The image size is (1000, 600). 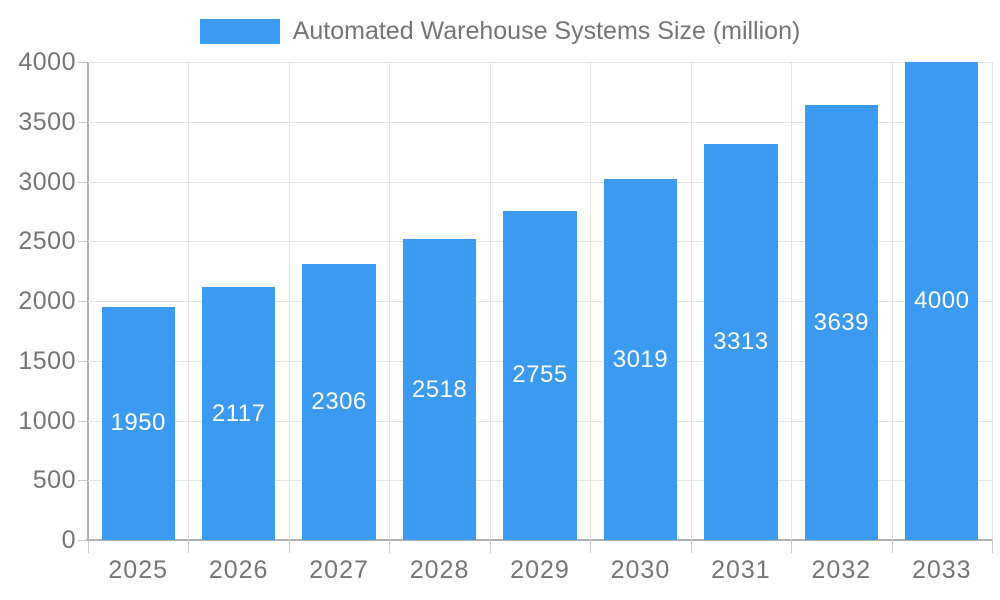 I want to click on x-axis-line, so click(x=539, y=540).